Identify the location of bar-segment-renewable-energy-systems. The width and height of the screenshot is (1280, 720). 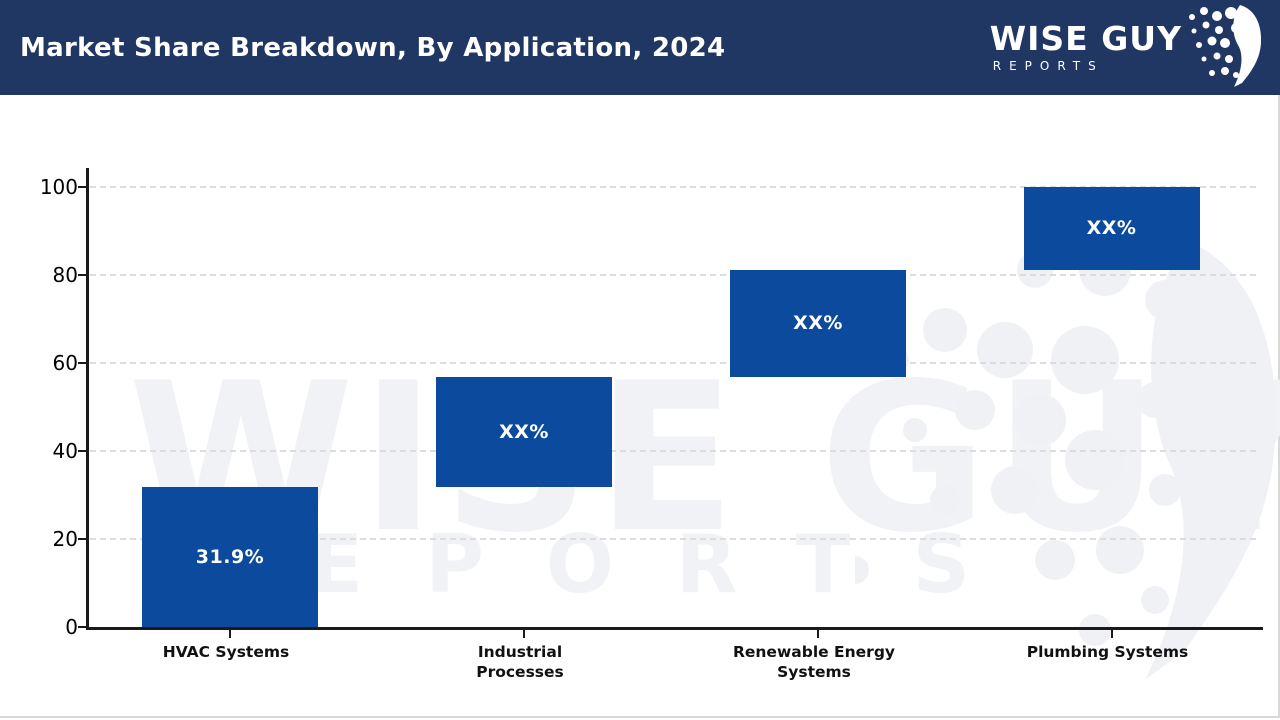
(818, 323).